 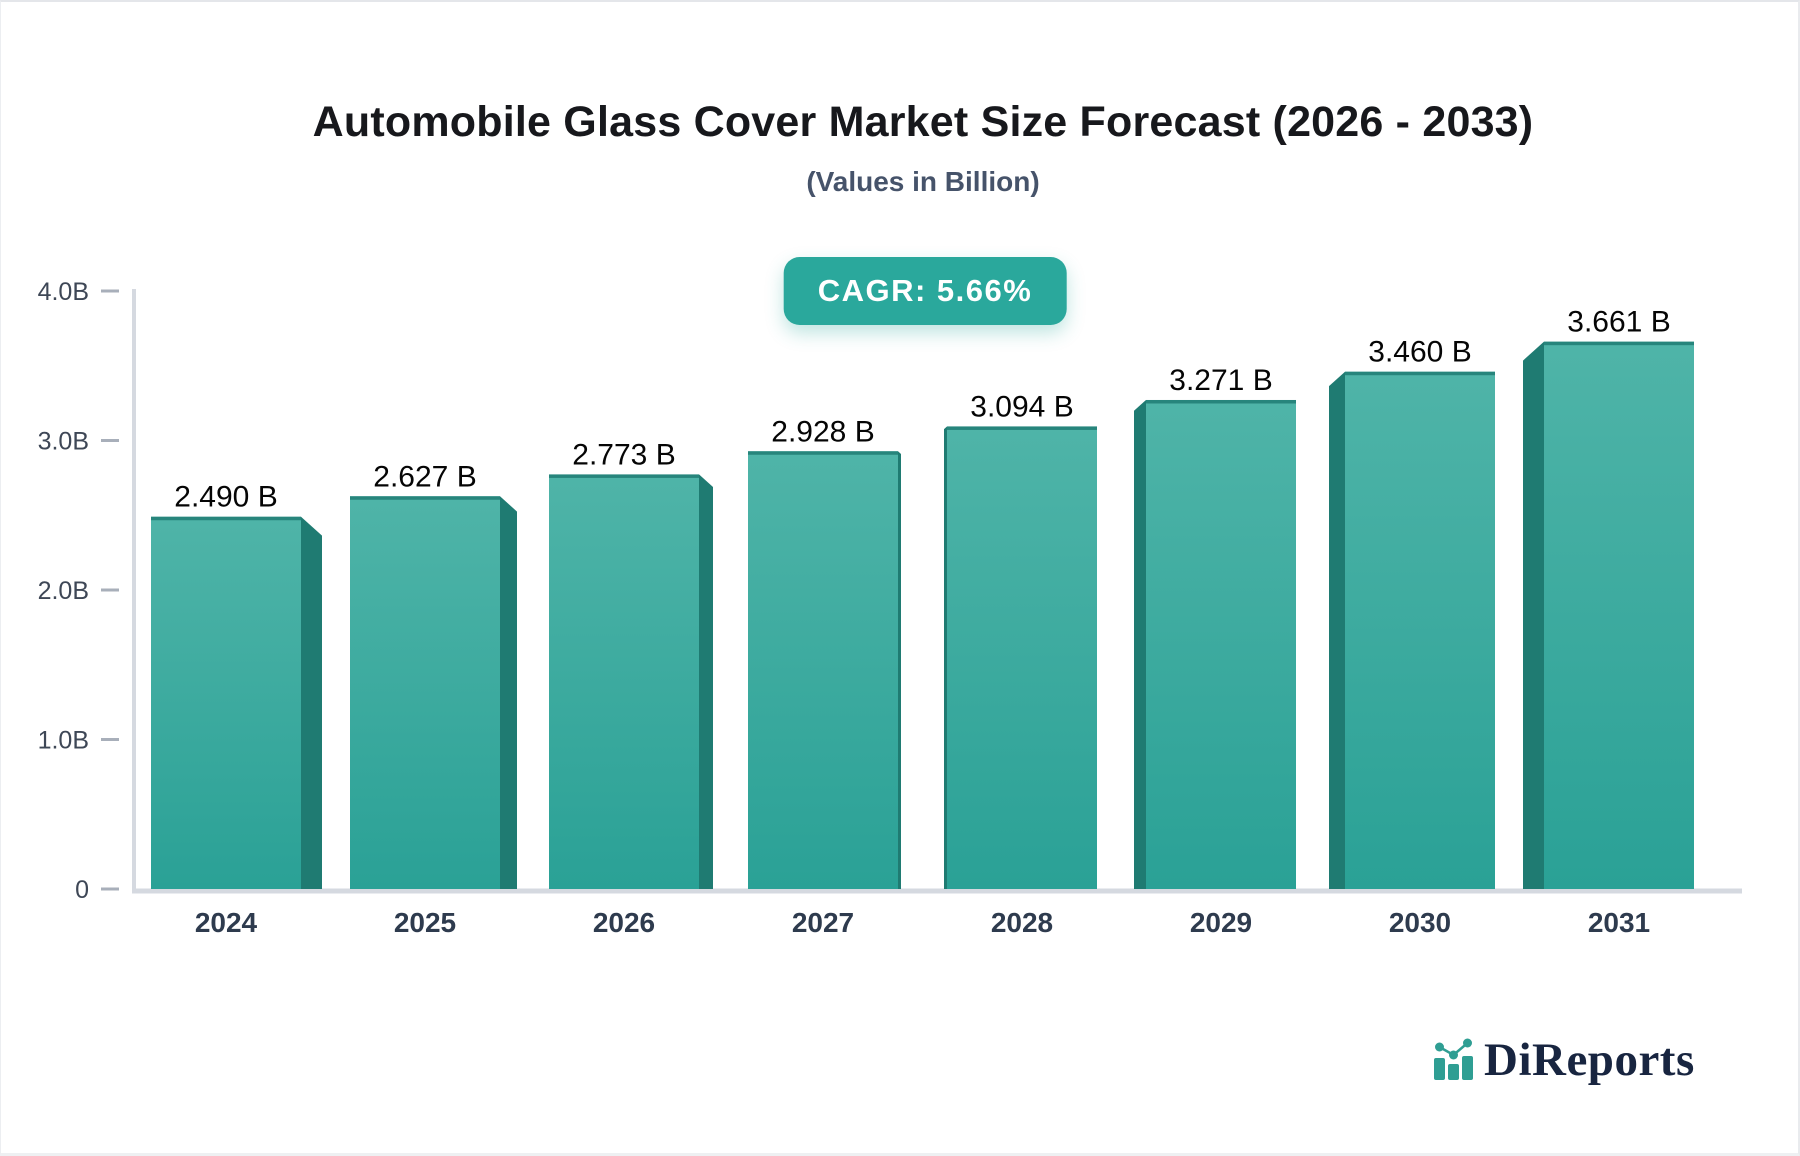 I want to click on bar-value-label-2028: 3.094 B, so click(x=1021, y=406).